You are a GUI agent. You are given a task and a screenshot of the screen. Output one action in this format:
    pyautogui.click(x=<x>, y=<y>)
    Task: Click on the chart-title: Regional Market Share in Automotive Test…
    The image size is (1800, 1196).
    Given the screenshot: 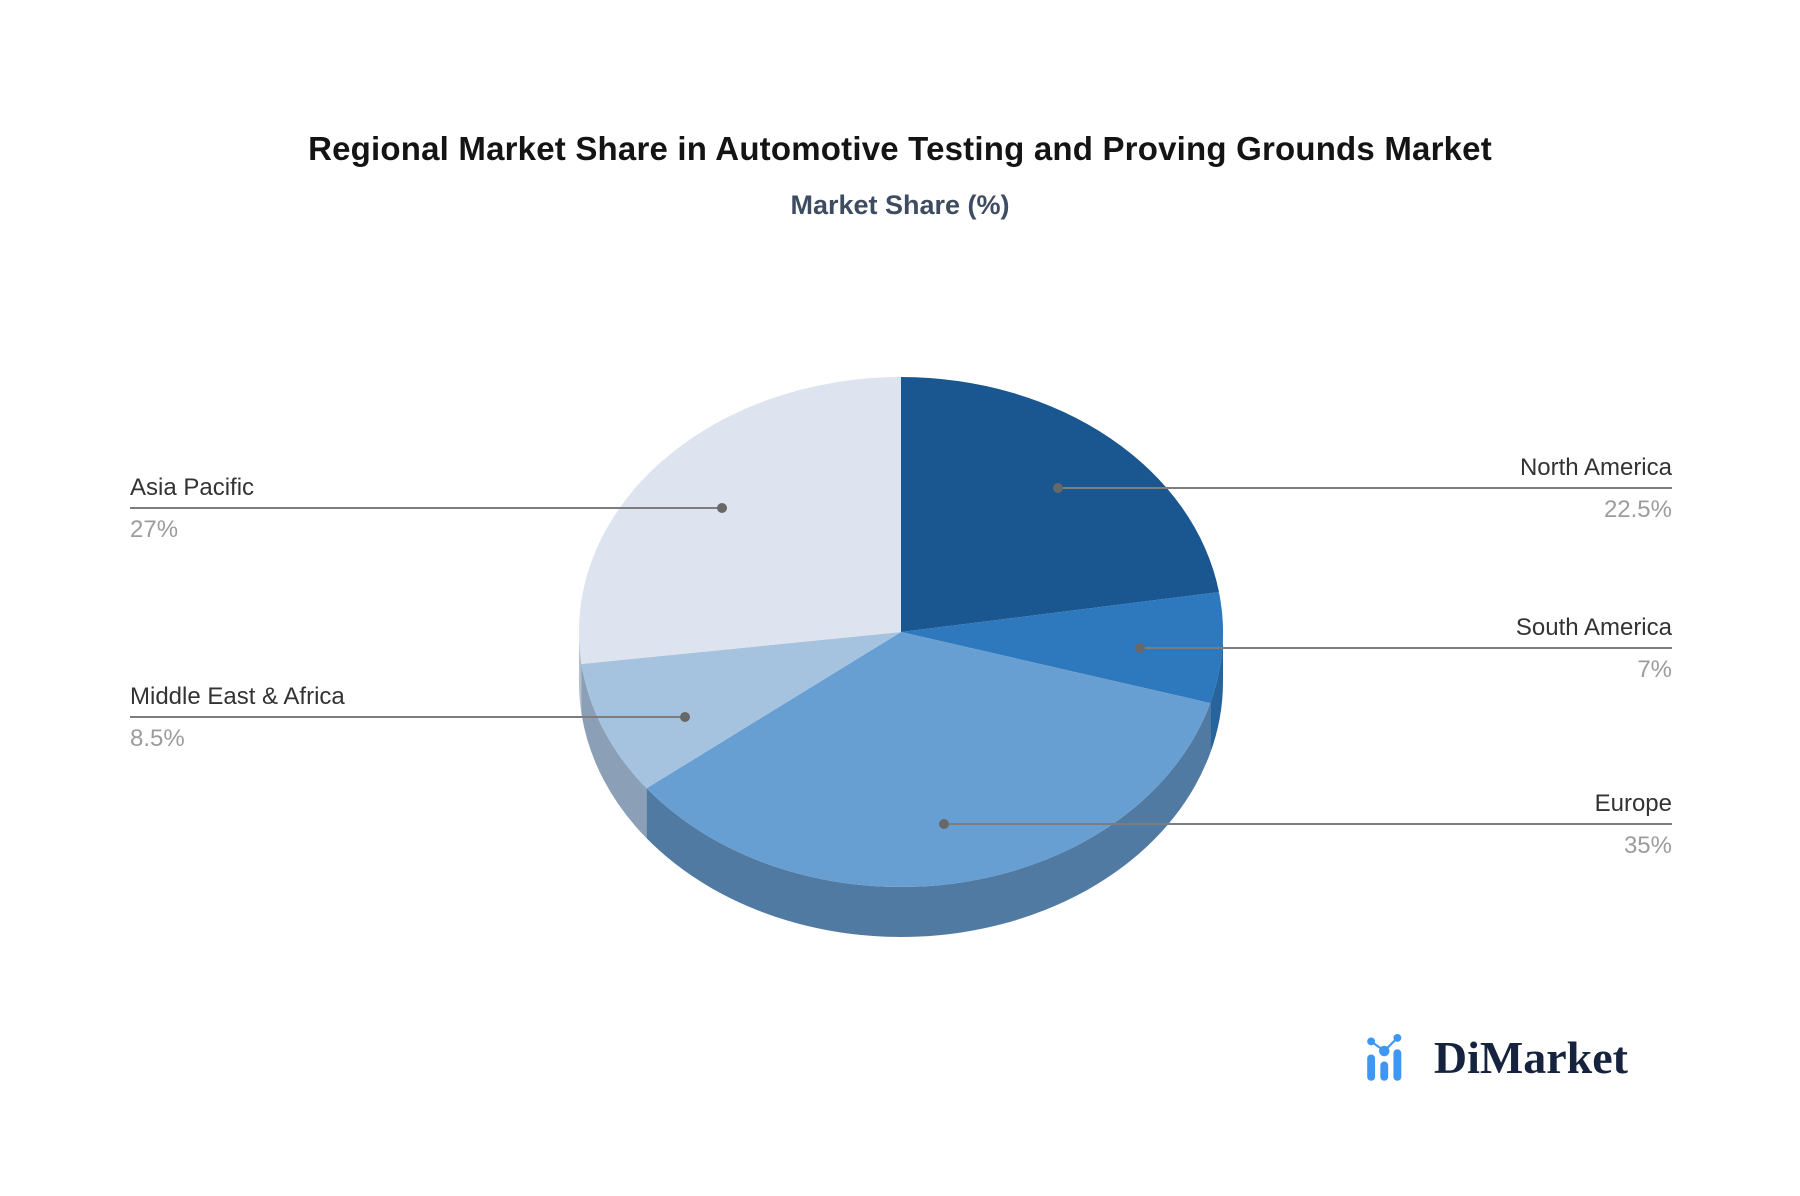 What is the action you would take?
    pyautogui.click(x=900, y=148)
    